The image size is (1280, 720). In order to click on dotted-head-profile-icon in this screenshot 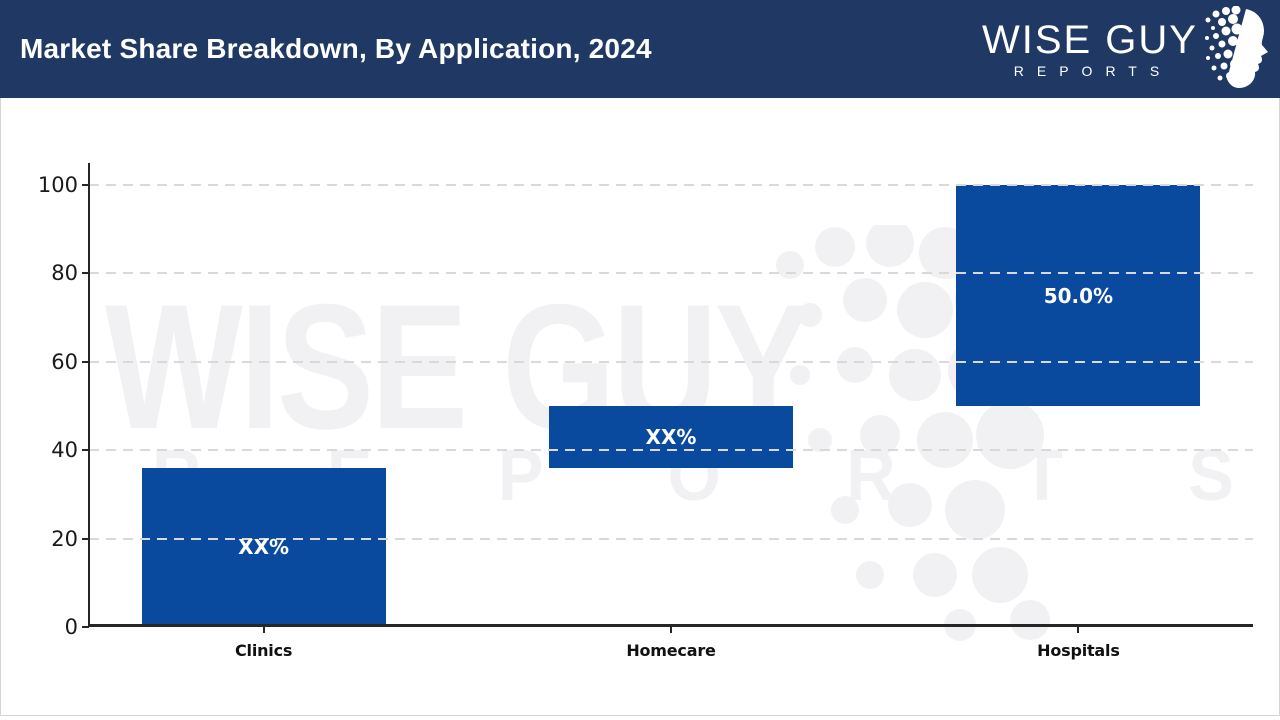, I will do `click(1236, 47)`.